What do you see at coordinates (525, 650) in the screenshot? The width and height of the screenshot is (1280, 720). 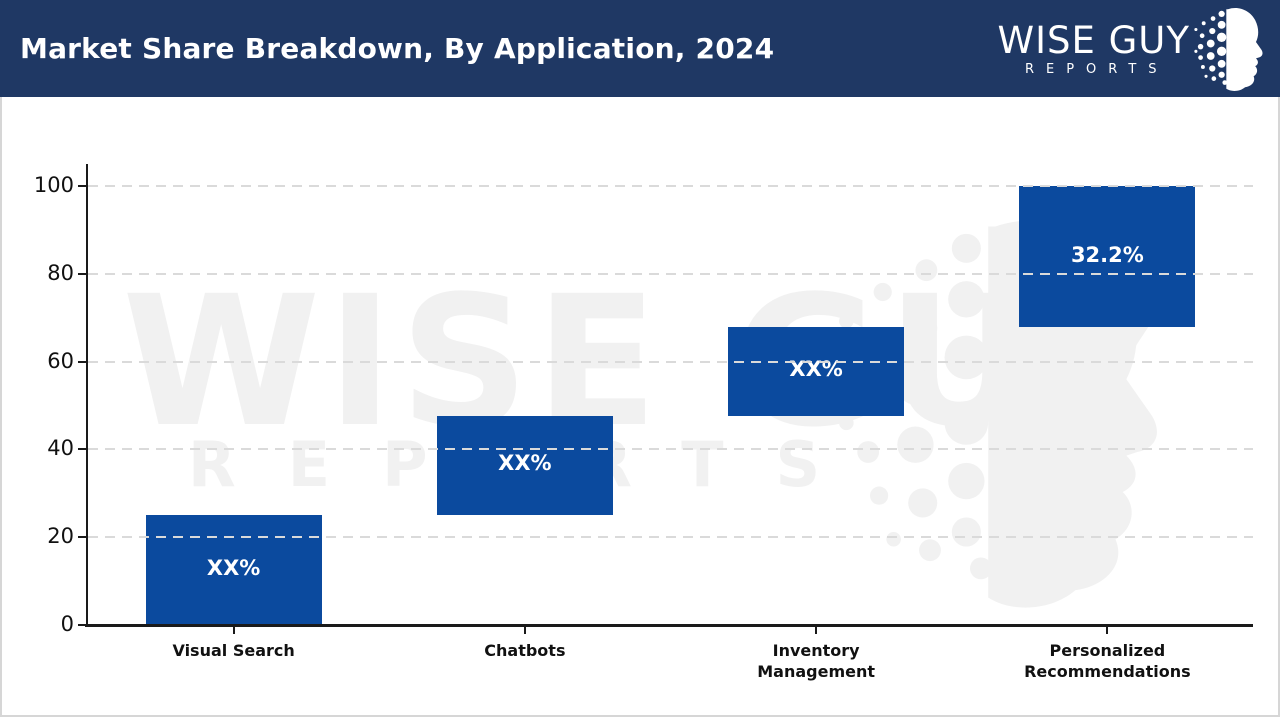 I see `x-category-label: Chatbots` at bounding box center [525, 650].